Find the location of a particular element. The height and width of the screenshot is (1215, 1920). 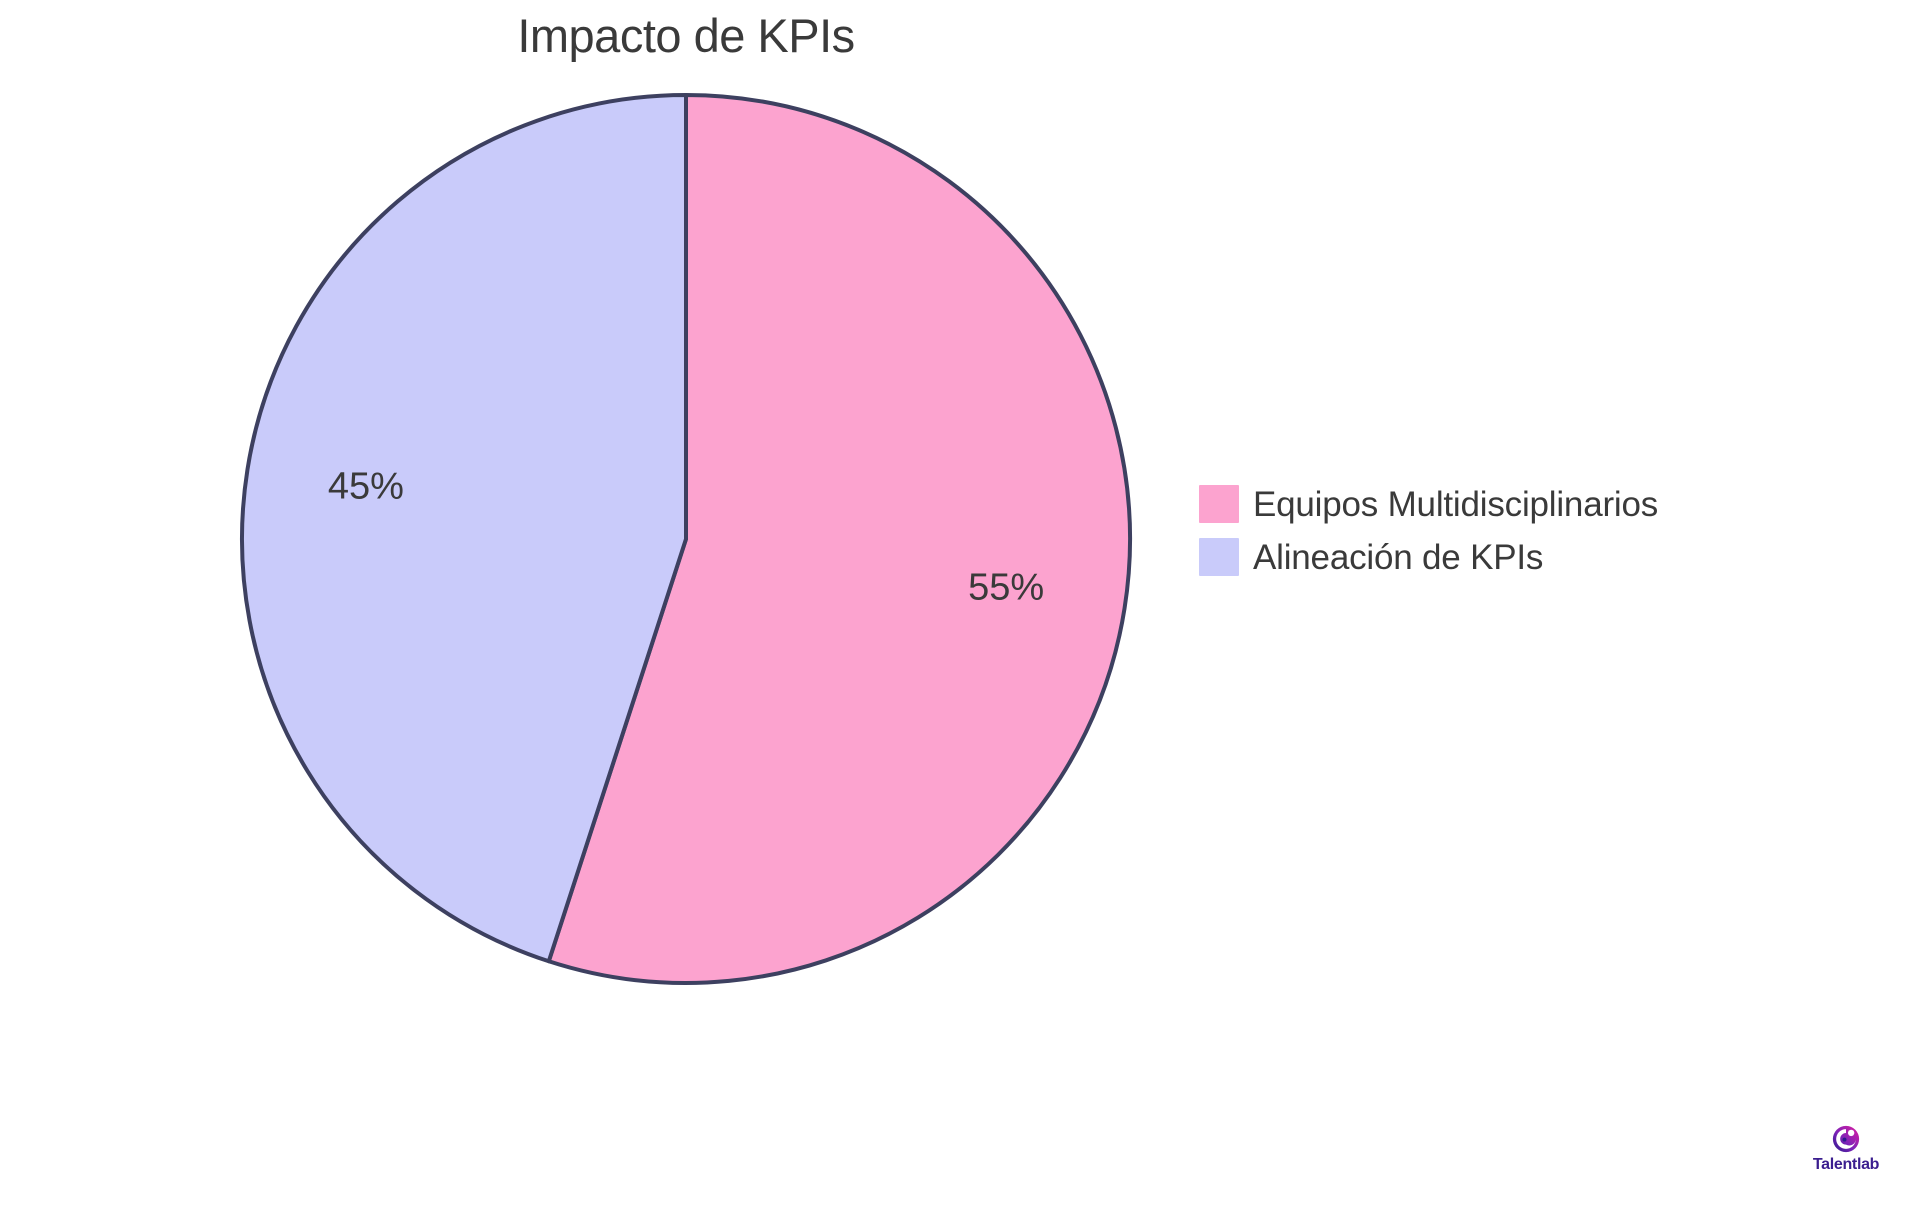

talentlab-swirl-icon is located at coordinates (1846, 1139).